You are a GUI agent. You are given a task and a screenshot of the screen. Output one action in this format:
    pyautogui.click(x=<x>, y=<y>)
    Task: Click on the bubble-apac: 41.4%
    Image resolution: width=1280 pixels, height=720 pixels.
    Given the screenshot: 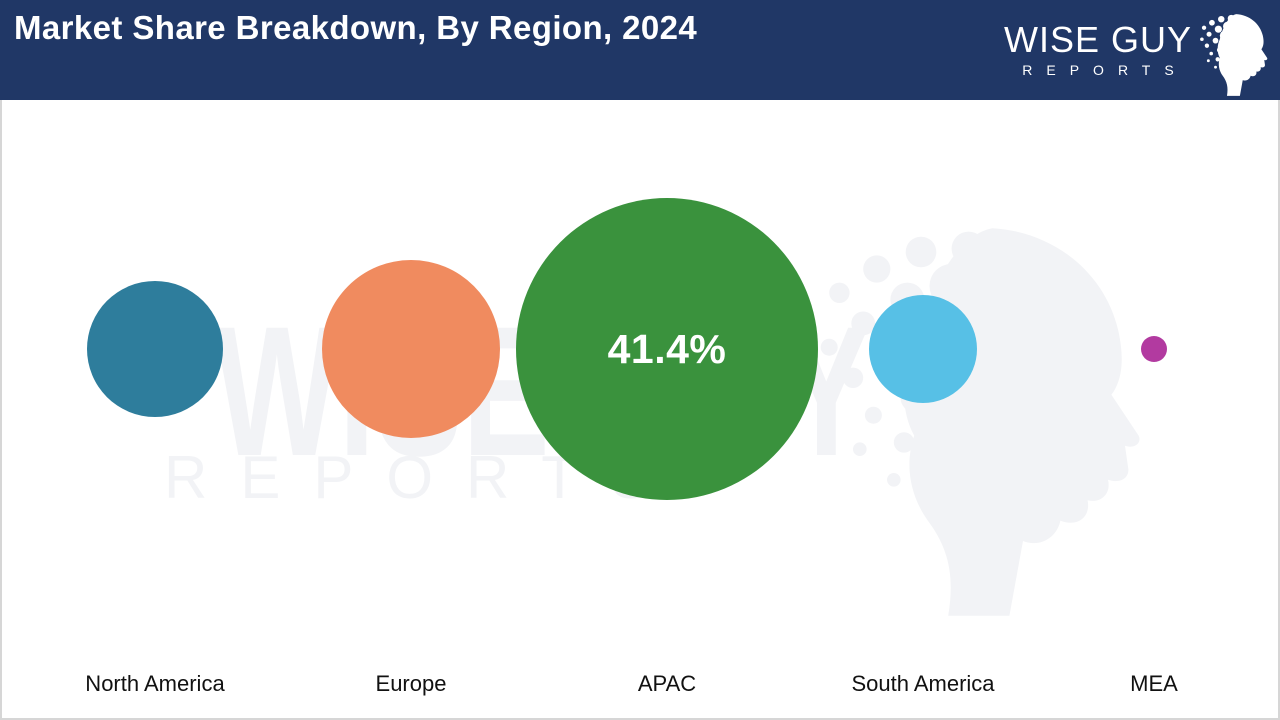 What is the action you would take?
    pyautogui.click(x=667, y=349)
    